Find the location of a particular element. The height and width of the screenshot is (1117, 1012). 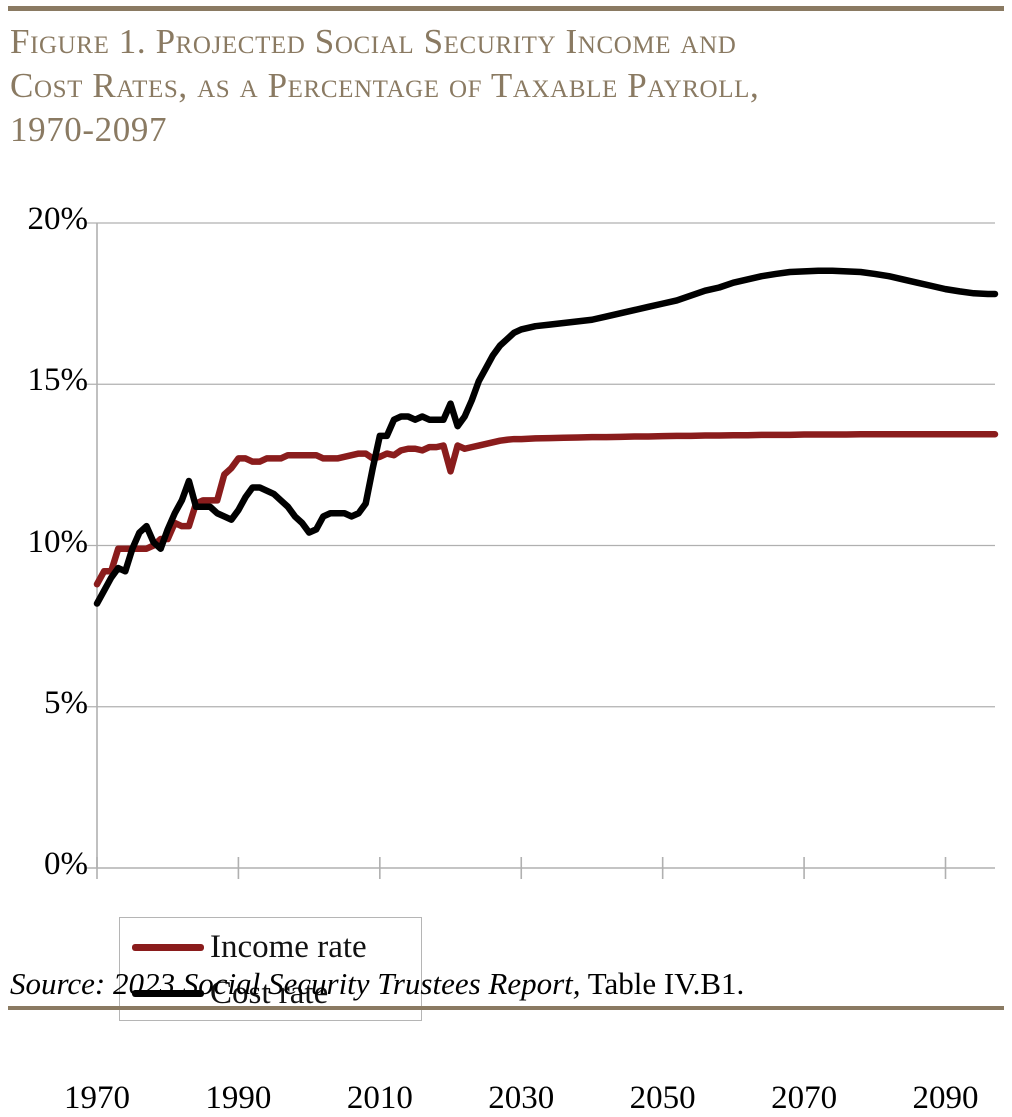

x-tick-label-2030: 2030 is located at coordinates (521, 1098).